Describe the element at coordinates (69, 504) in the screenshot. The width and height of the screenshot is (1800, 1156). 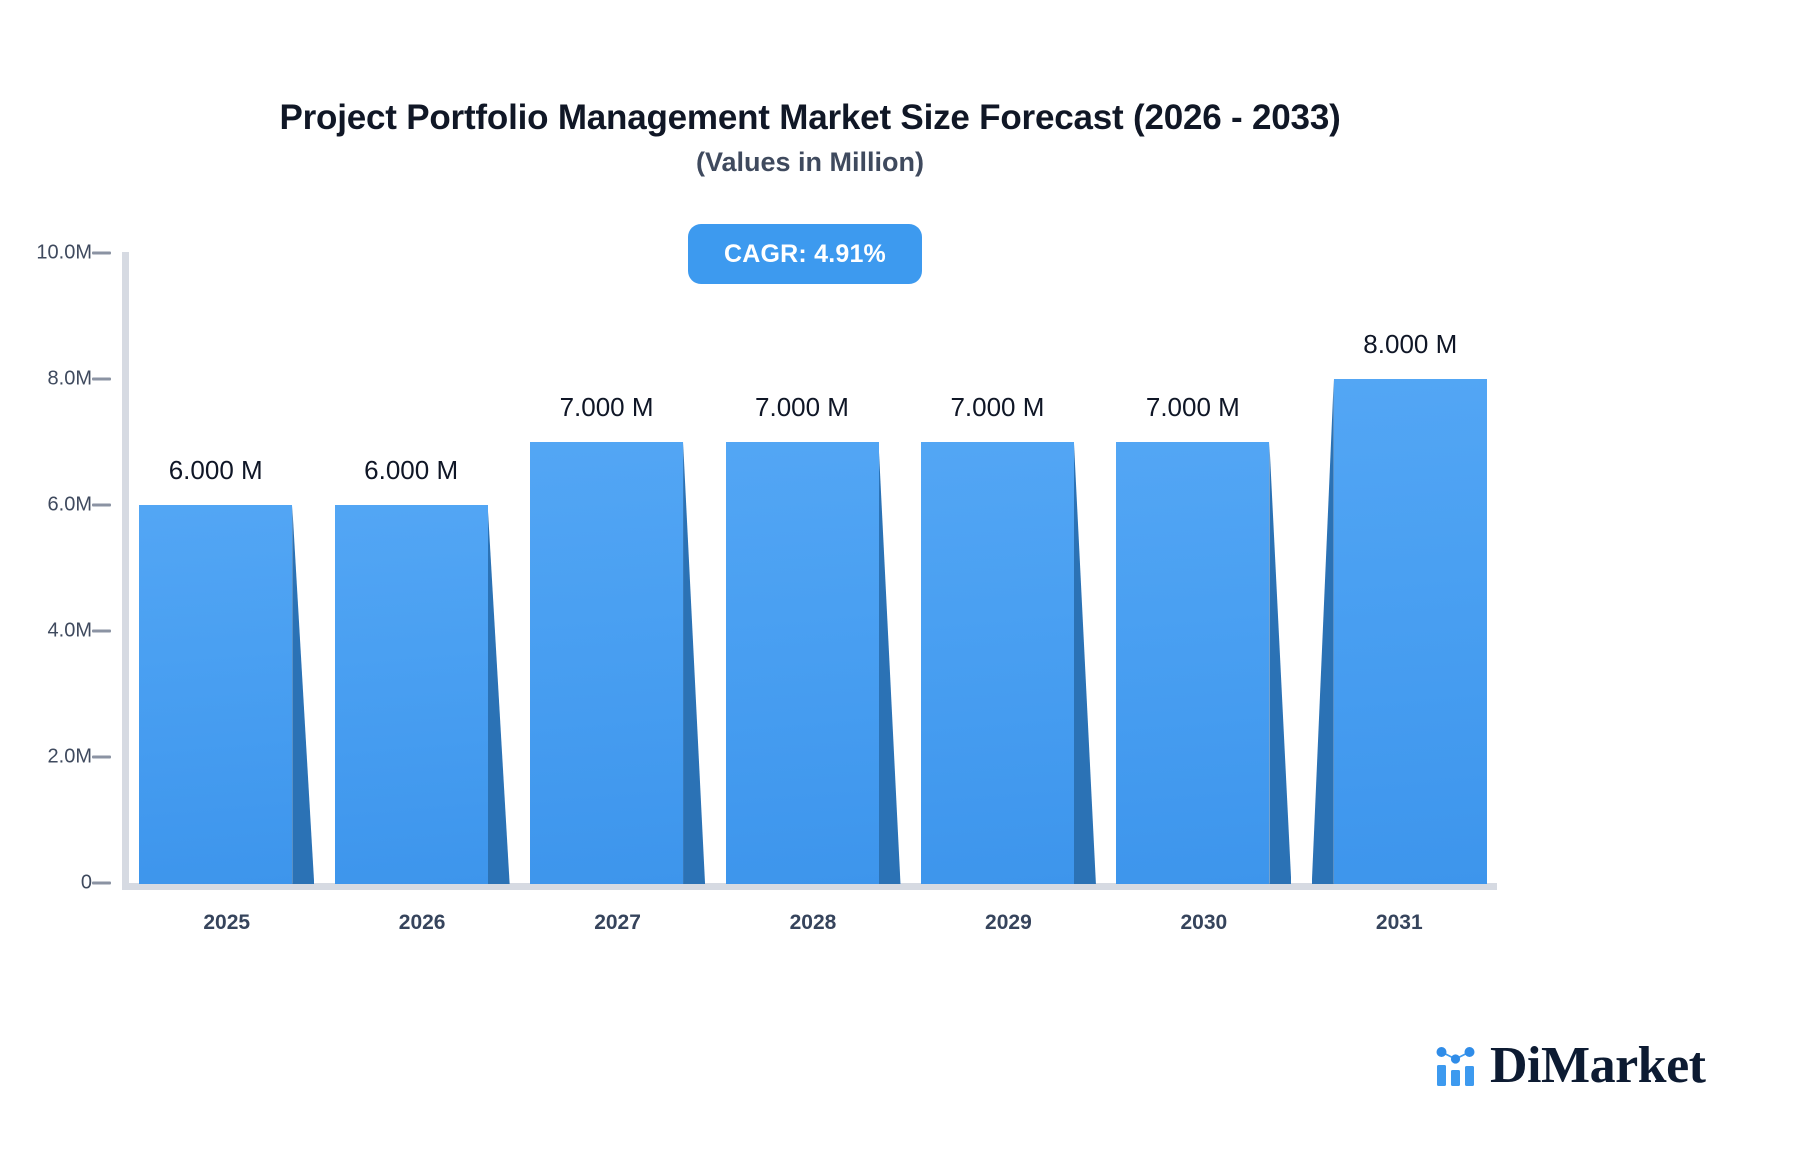
I see `y-axis-tick-label: 6.0M` at that location.